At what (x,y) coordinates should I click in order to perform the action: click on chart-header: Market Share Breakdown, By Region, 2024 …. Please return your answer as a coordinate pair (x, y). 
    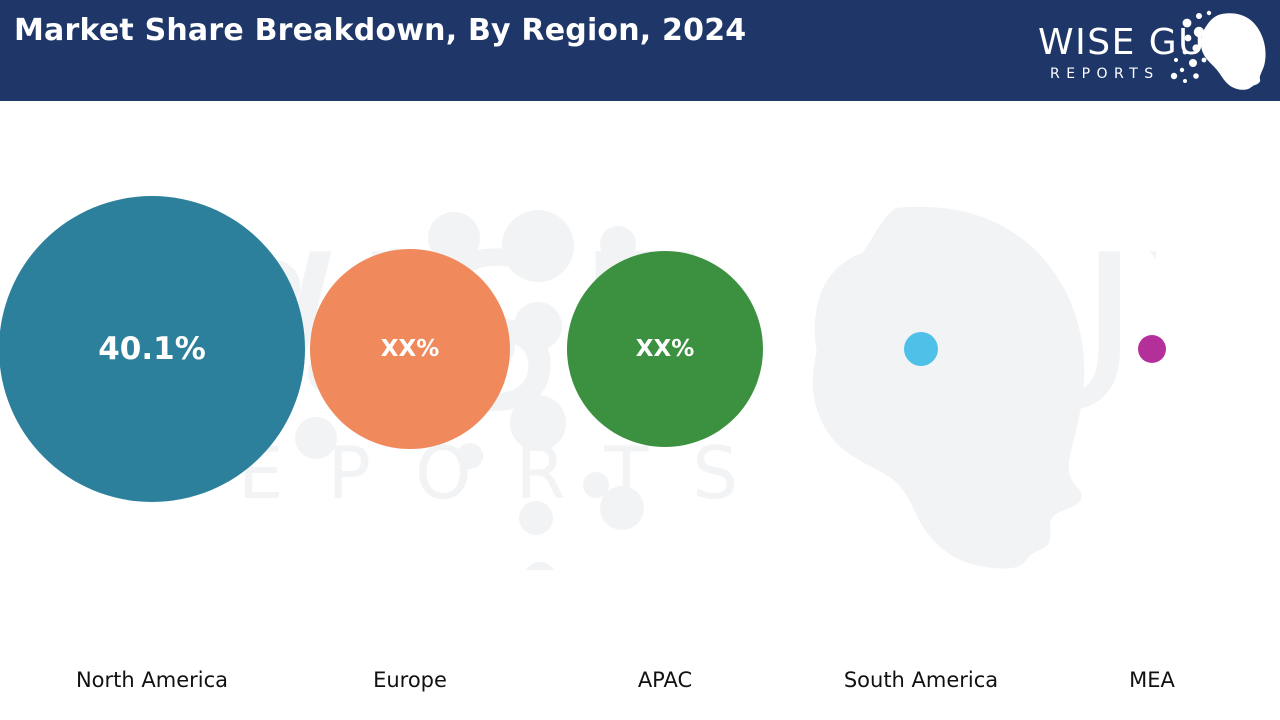
    Looking at the image, I should click on (640, 50).